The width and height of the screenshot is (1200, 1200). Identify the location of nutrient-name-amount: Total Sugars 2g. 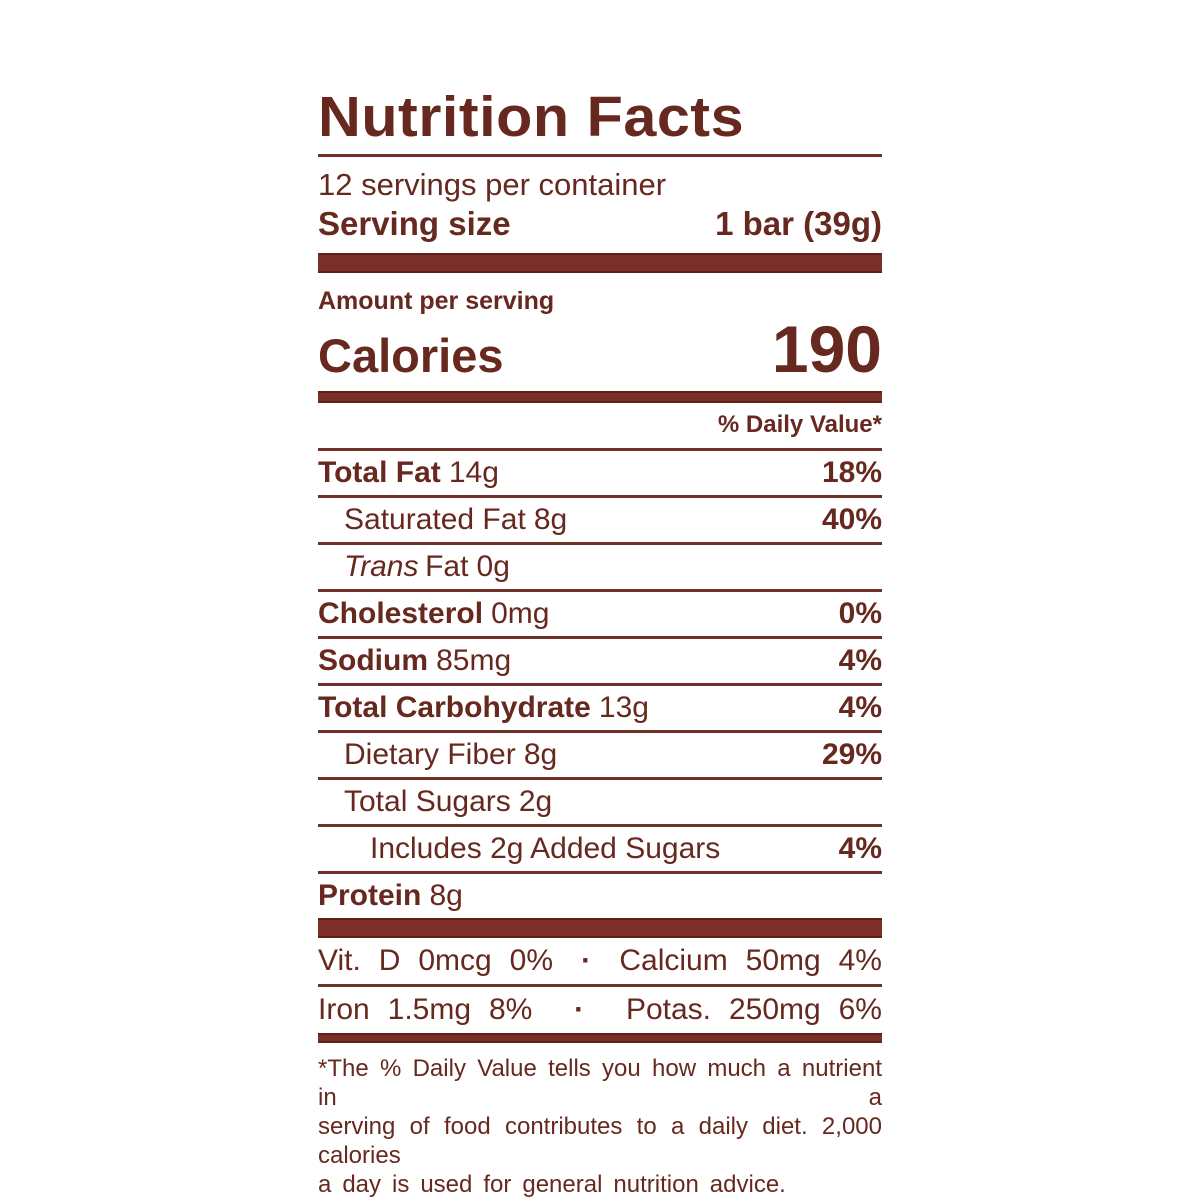
(448, 801).